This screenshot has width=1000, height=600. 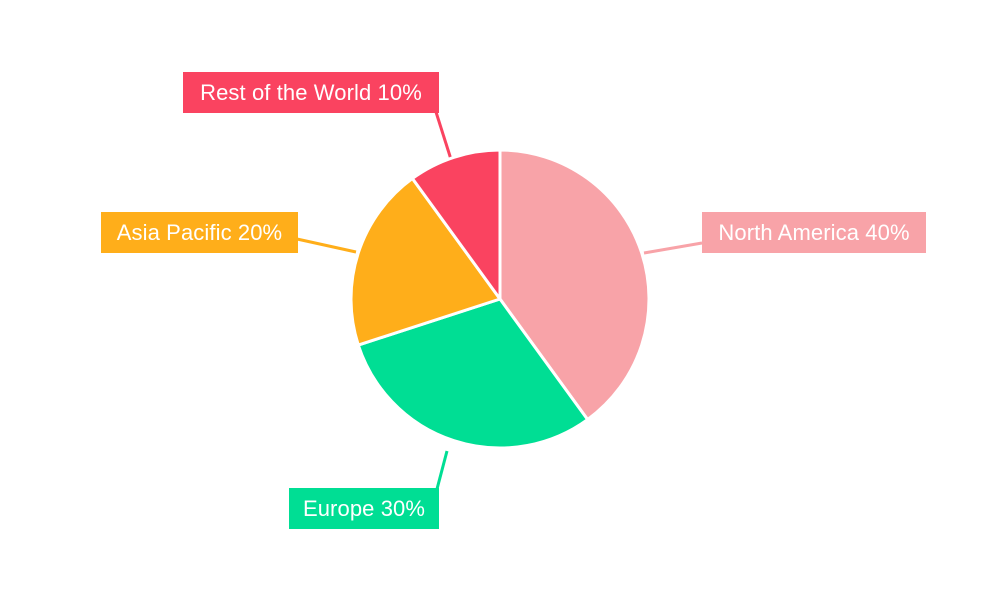 I want to click on callout-rest-of-world: Rest of the World 10%, so click(x=311, y=92).